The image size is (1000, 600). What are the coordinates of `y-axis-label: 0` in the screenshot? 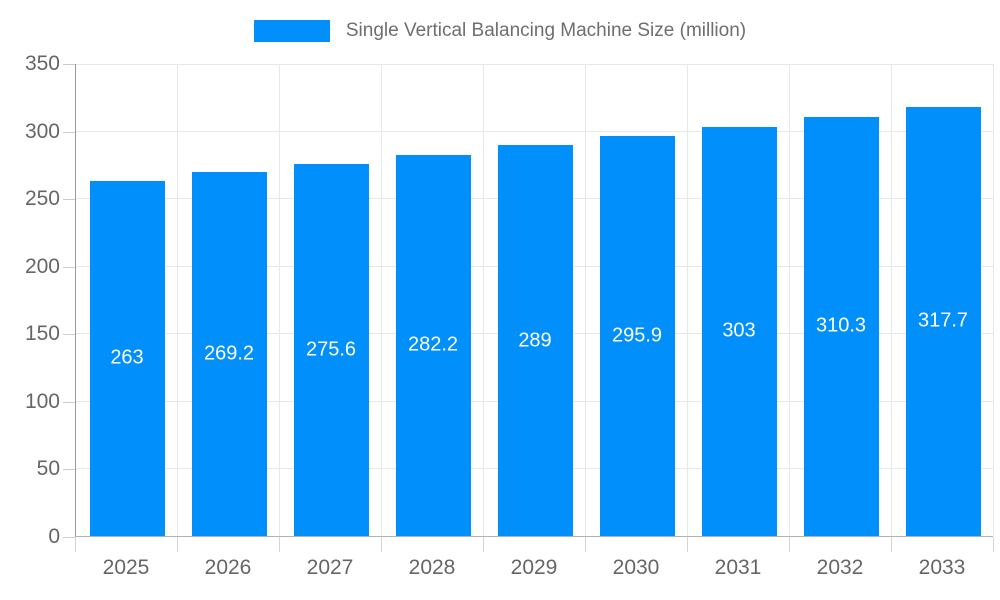 It's located at (54, 536).